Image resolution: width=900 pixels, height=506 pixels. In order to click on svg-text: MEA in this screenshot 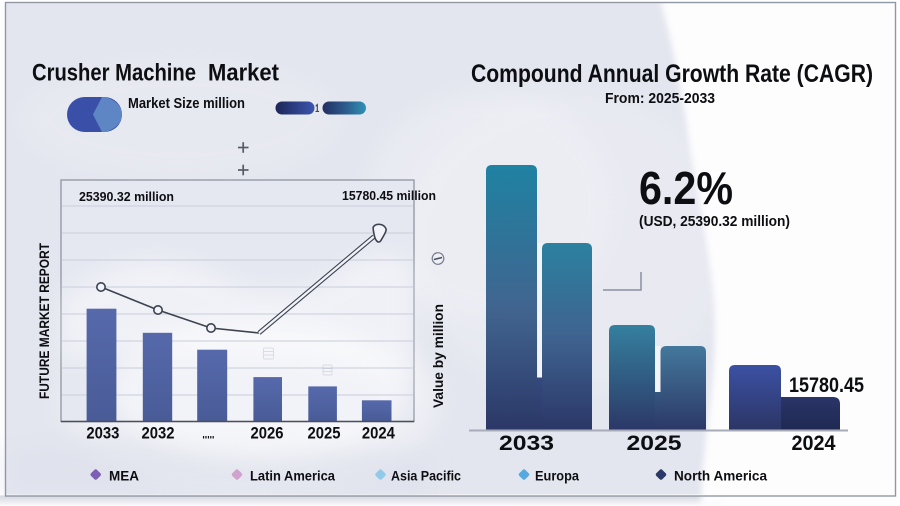, I will do `click(124, 476)`.